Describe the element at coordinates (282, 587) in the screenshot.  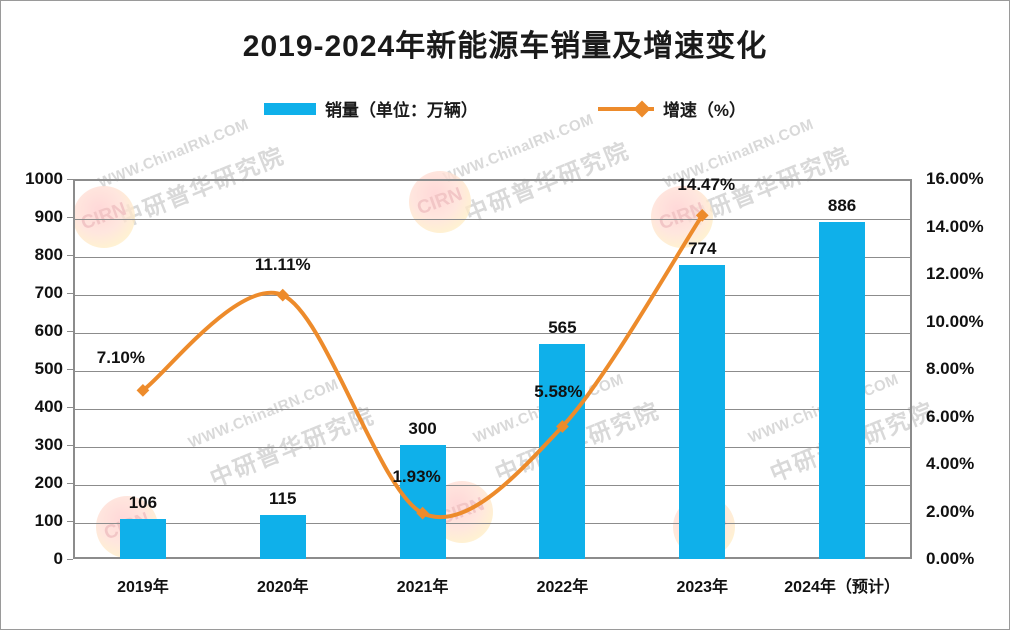
I see `x-axis-tick-label: 2020年` at that location.